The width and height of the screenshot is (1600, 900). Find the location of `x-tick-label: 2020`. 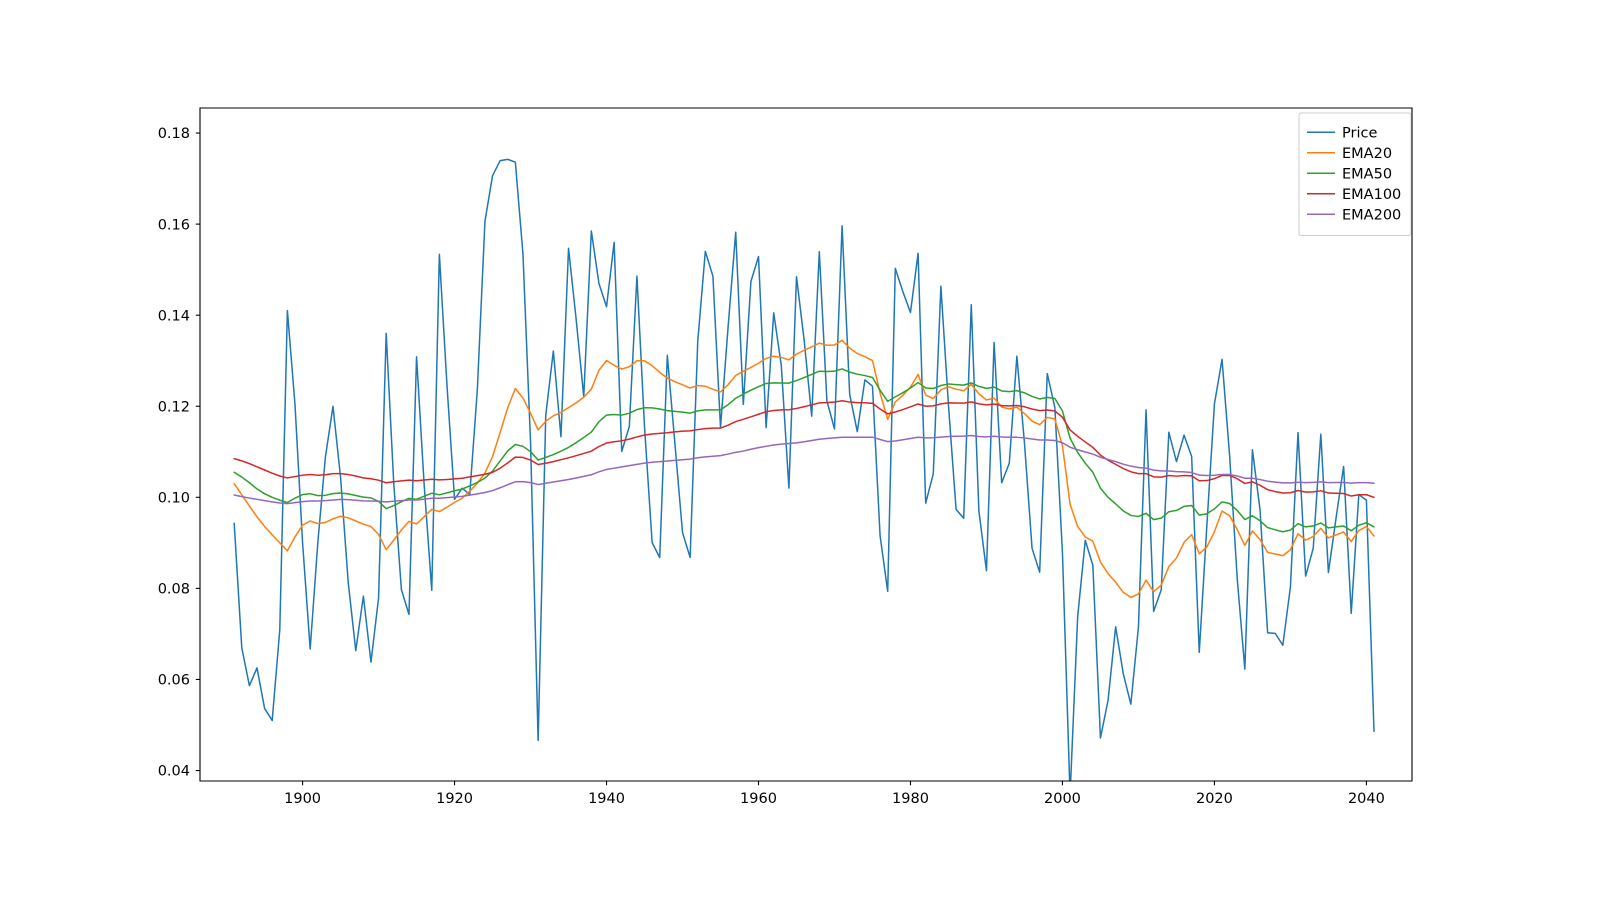

x-tick-label: 2020 is located at coordinates (1214, 799).